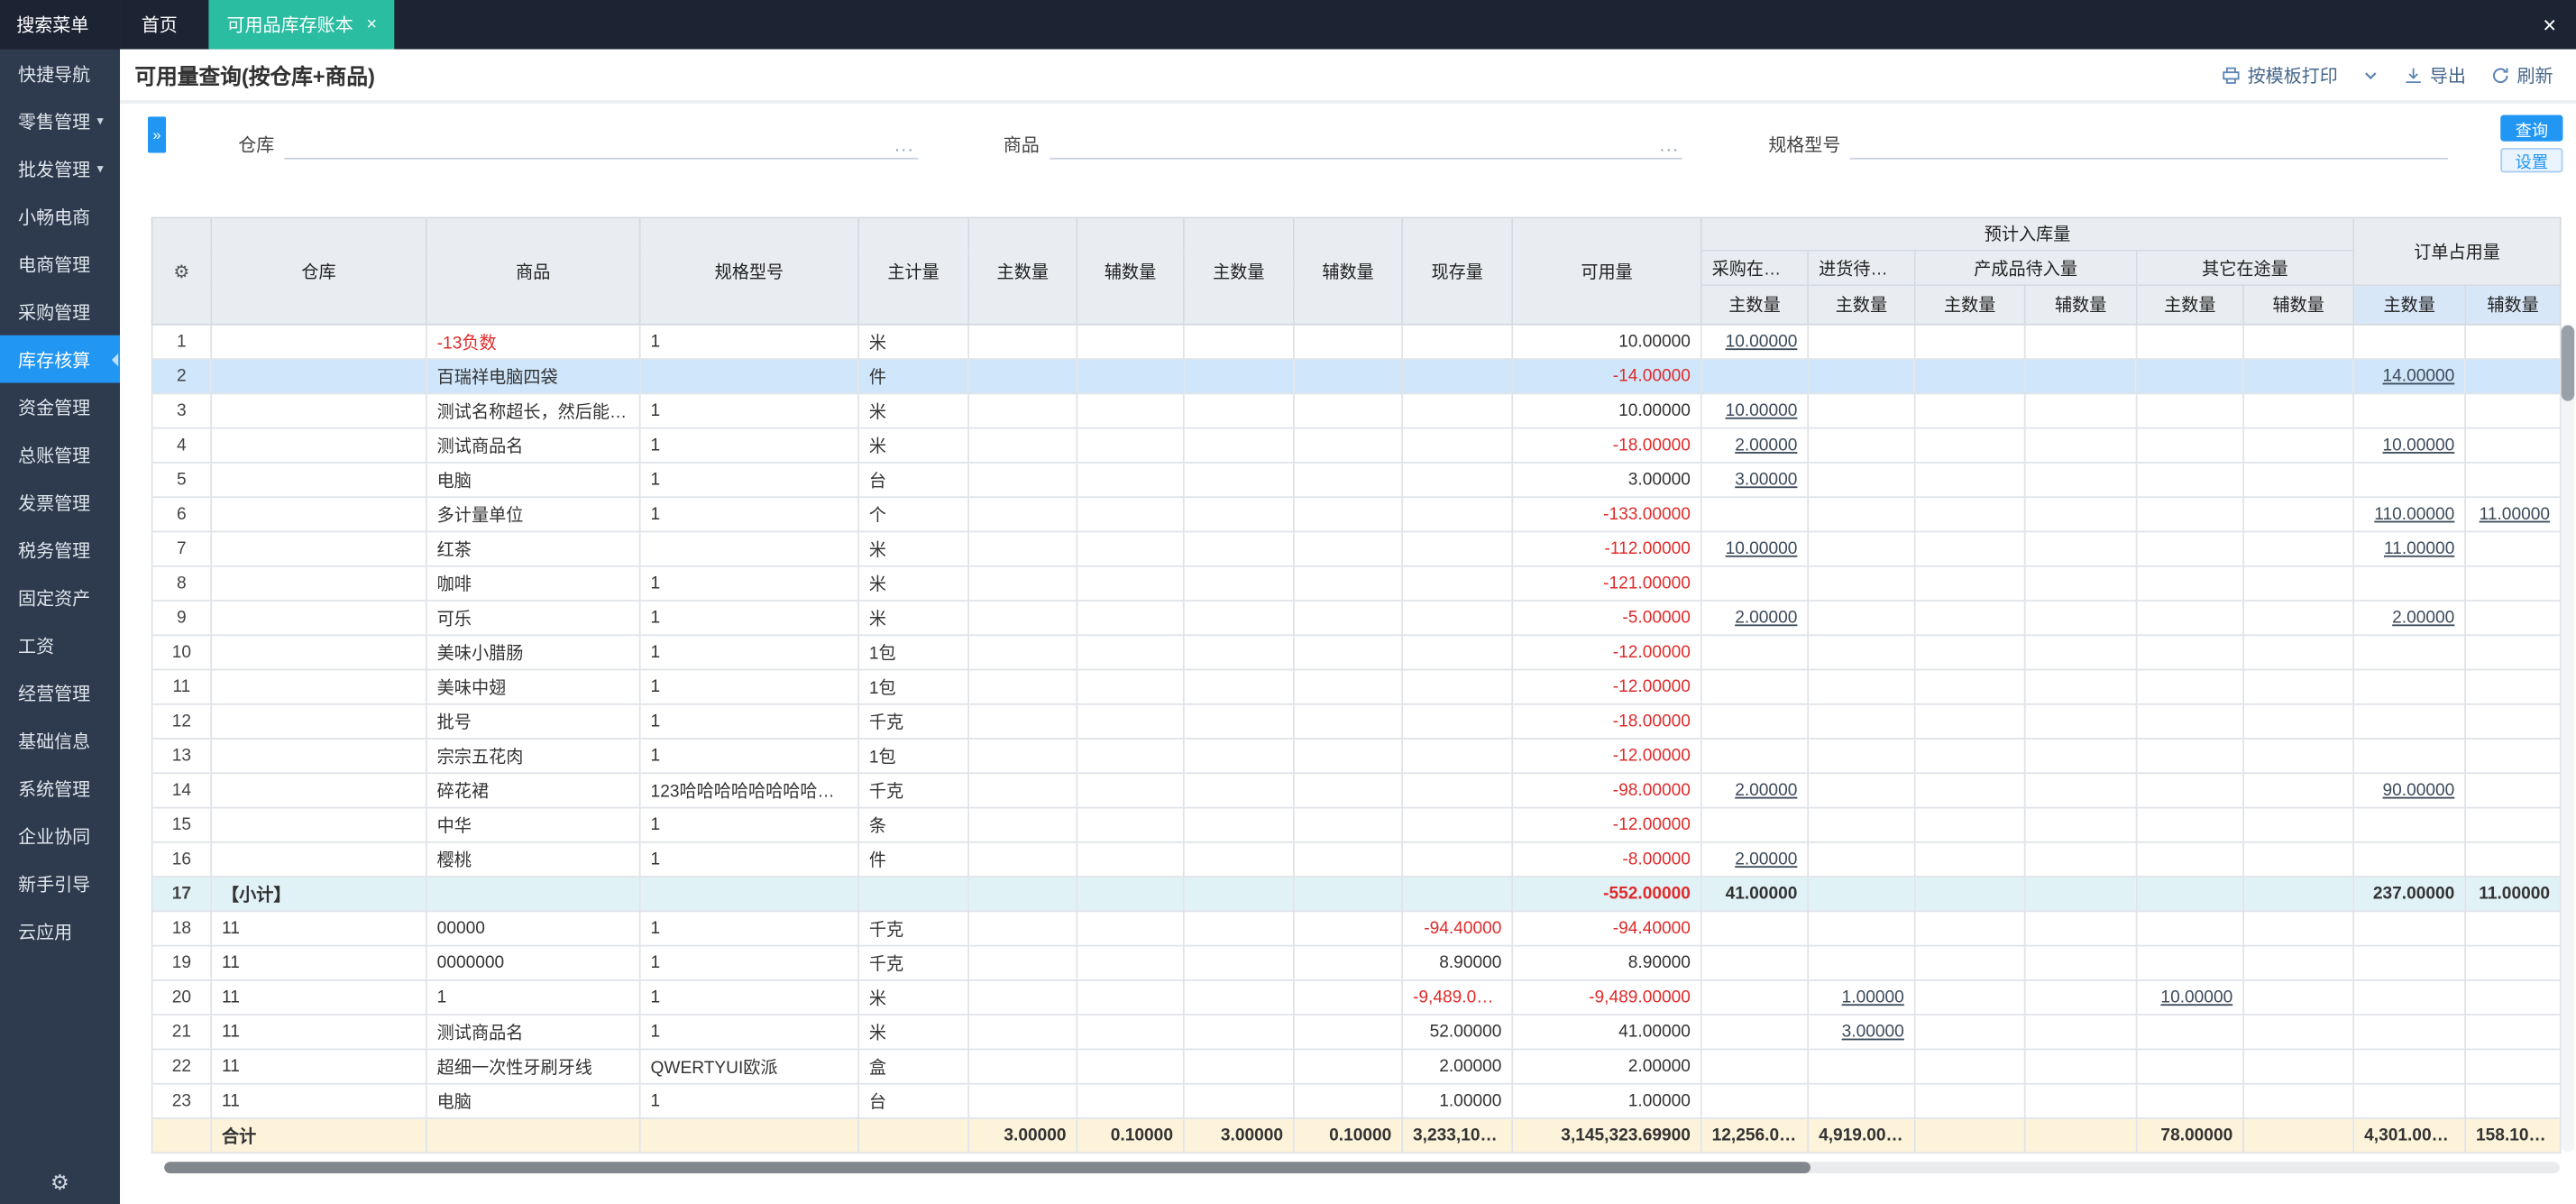  Describe the element at coordinates (2370, 75) in the screenshot. I see `print-dropdown` at that location.